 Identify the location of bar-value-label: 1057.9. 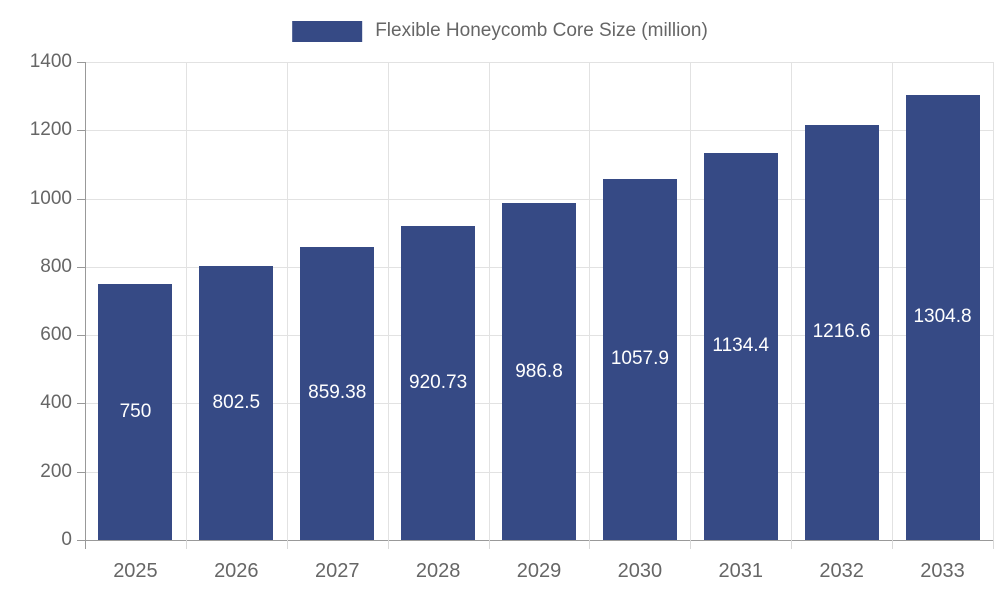
(639, 359).